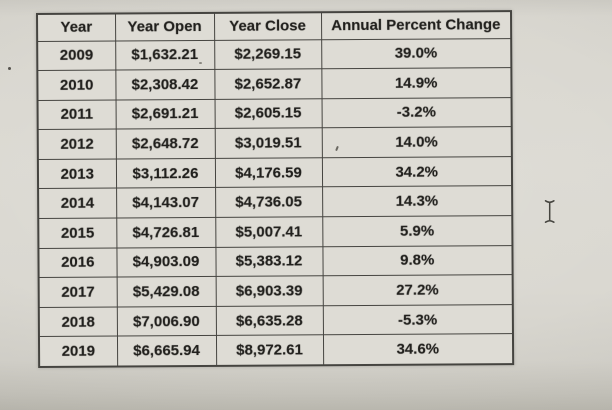 The height and width of the screenshot is (410, 612). Describe the element at coordinates (269, 291) in the screenshot. I see `close-cell: $6,903.39` at that location.